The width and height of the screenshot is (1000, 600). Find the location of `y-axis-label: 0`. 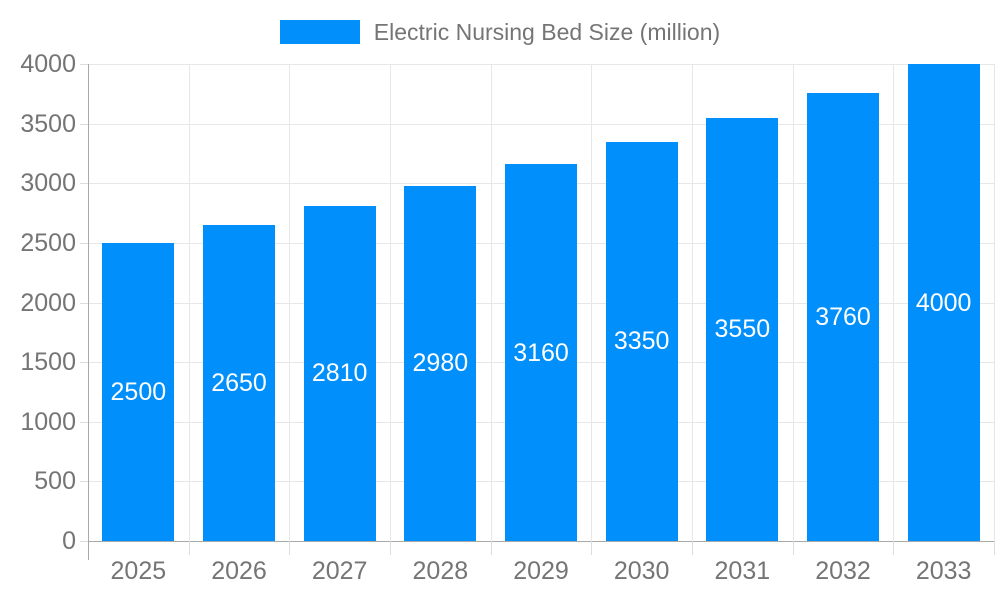

y-axis-label: 0 is located at coordinates (69, 541).